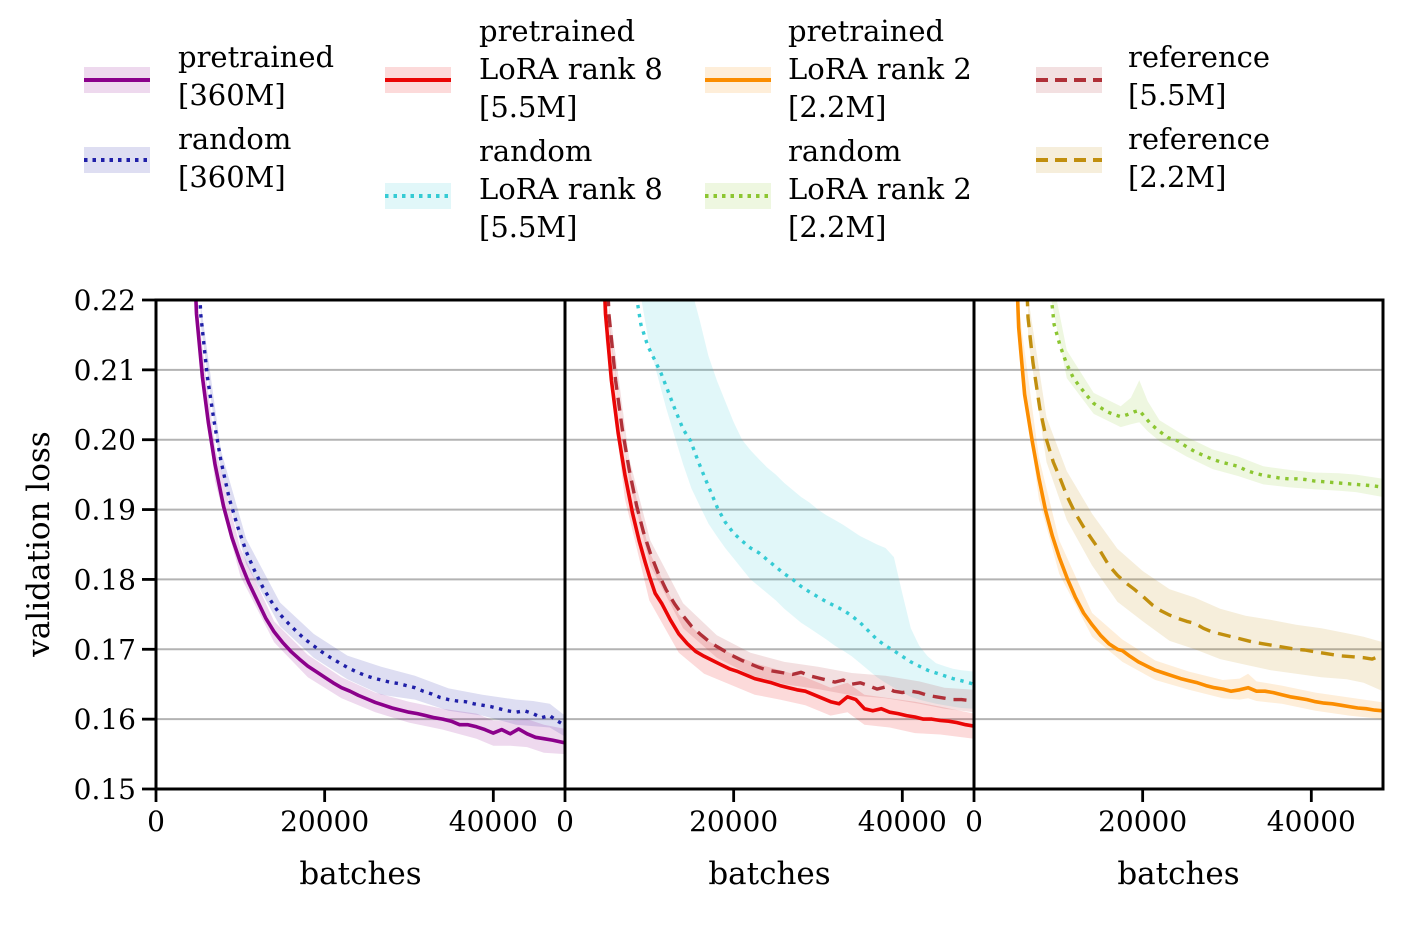 This screenshot has width=1412, height=941. Describe the element at coordinates (105, 440) in the screenshot. I see `y-tick-label: 0.20` at that location.